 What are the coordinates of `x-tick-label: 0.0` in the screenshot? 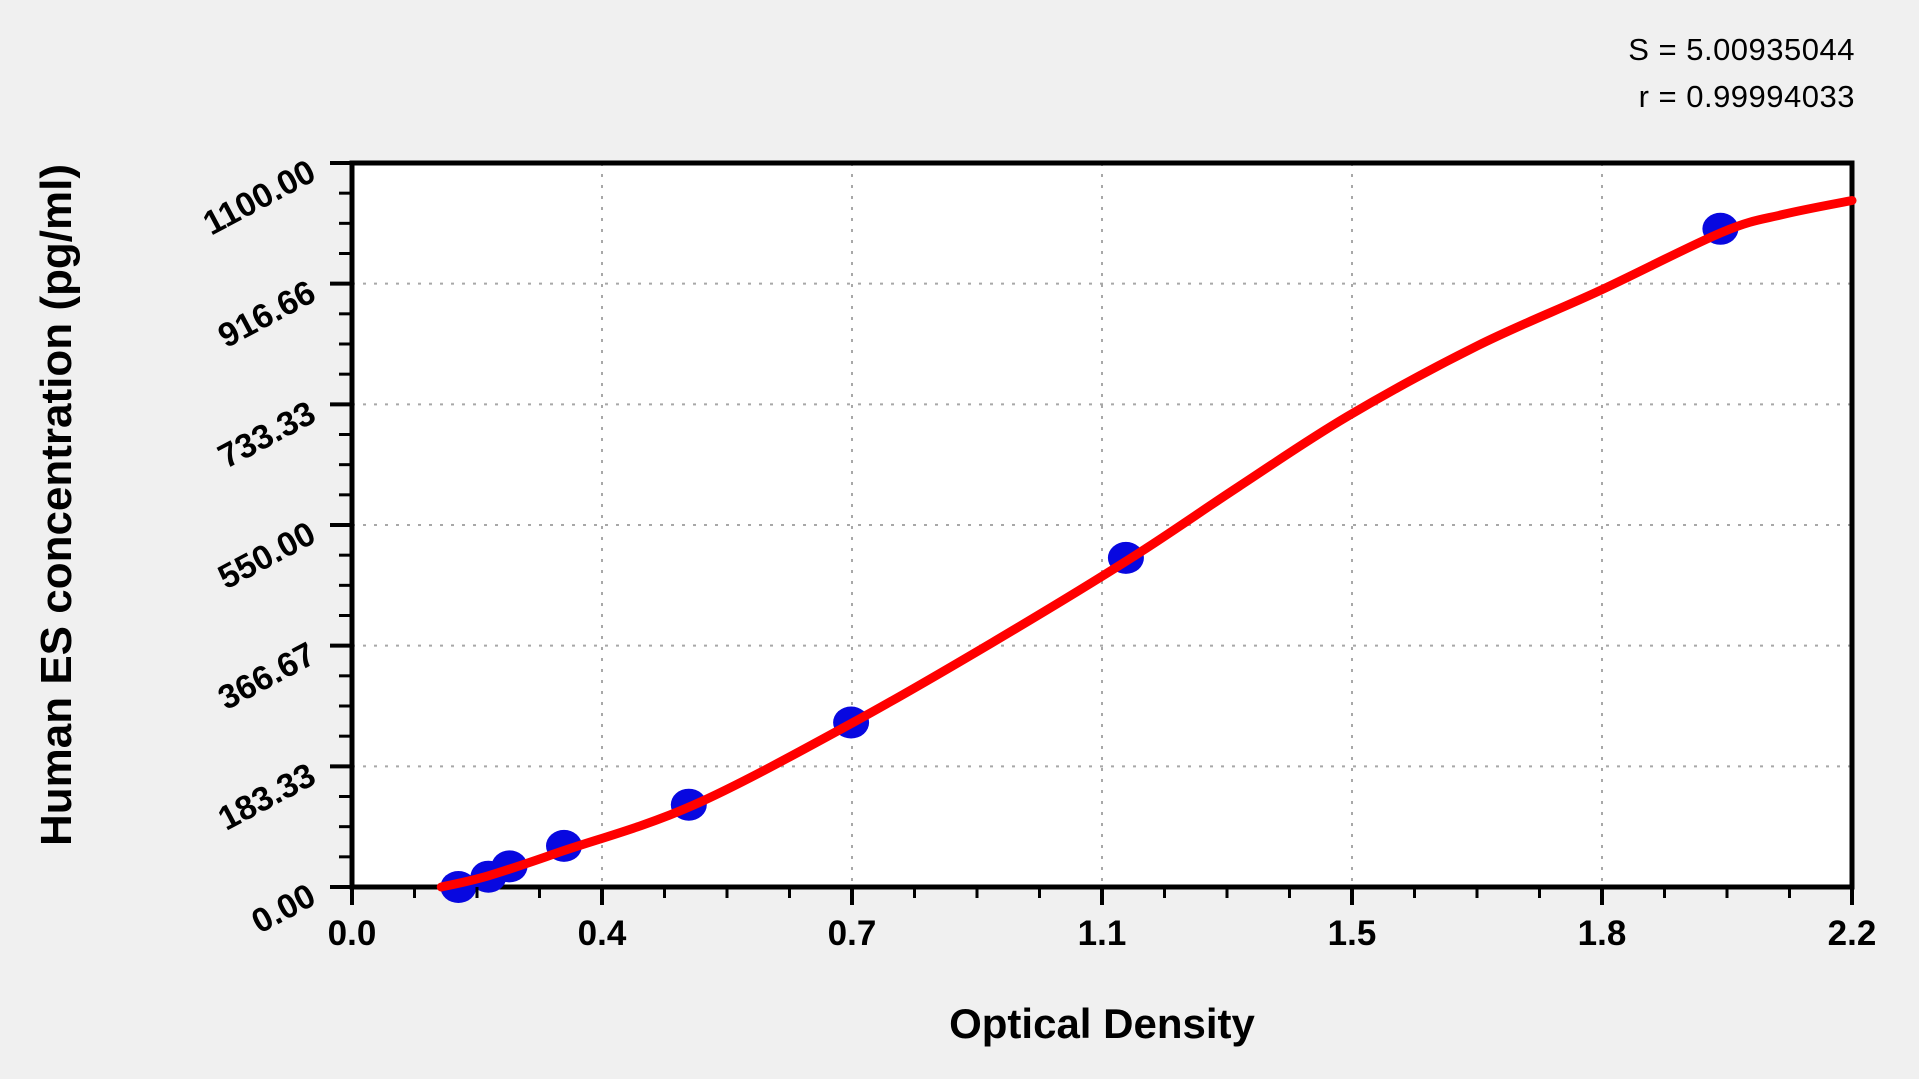 It's located at (352, 933).